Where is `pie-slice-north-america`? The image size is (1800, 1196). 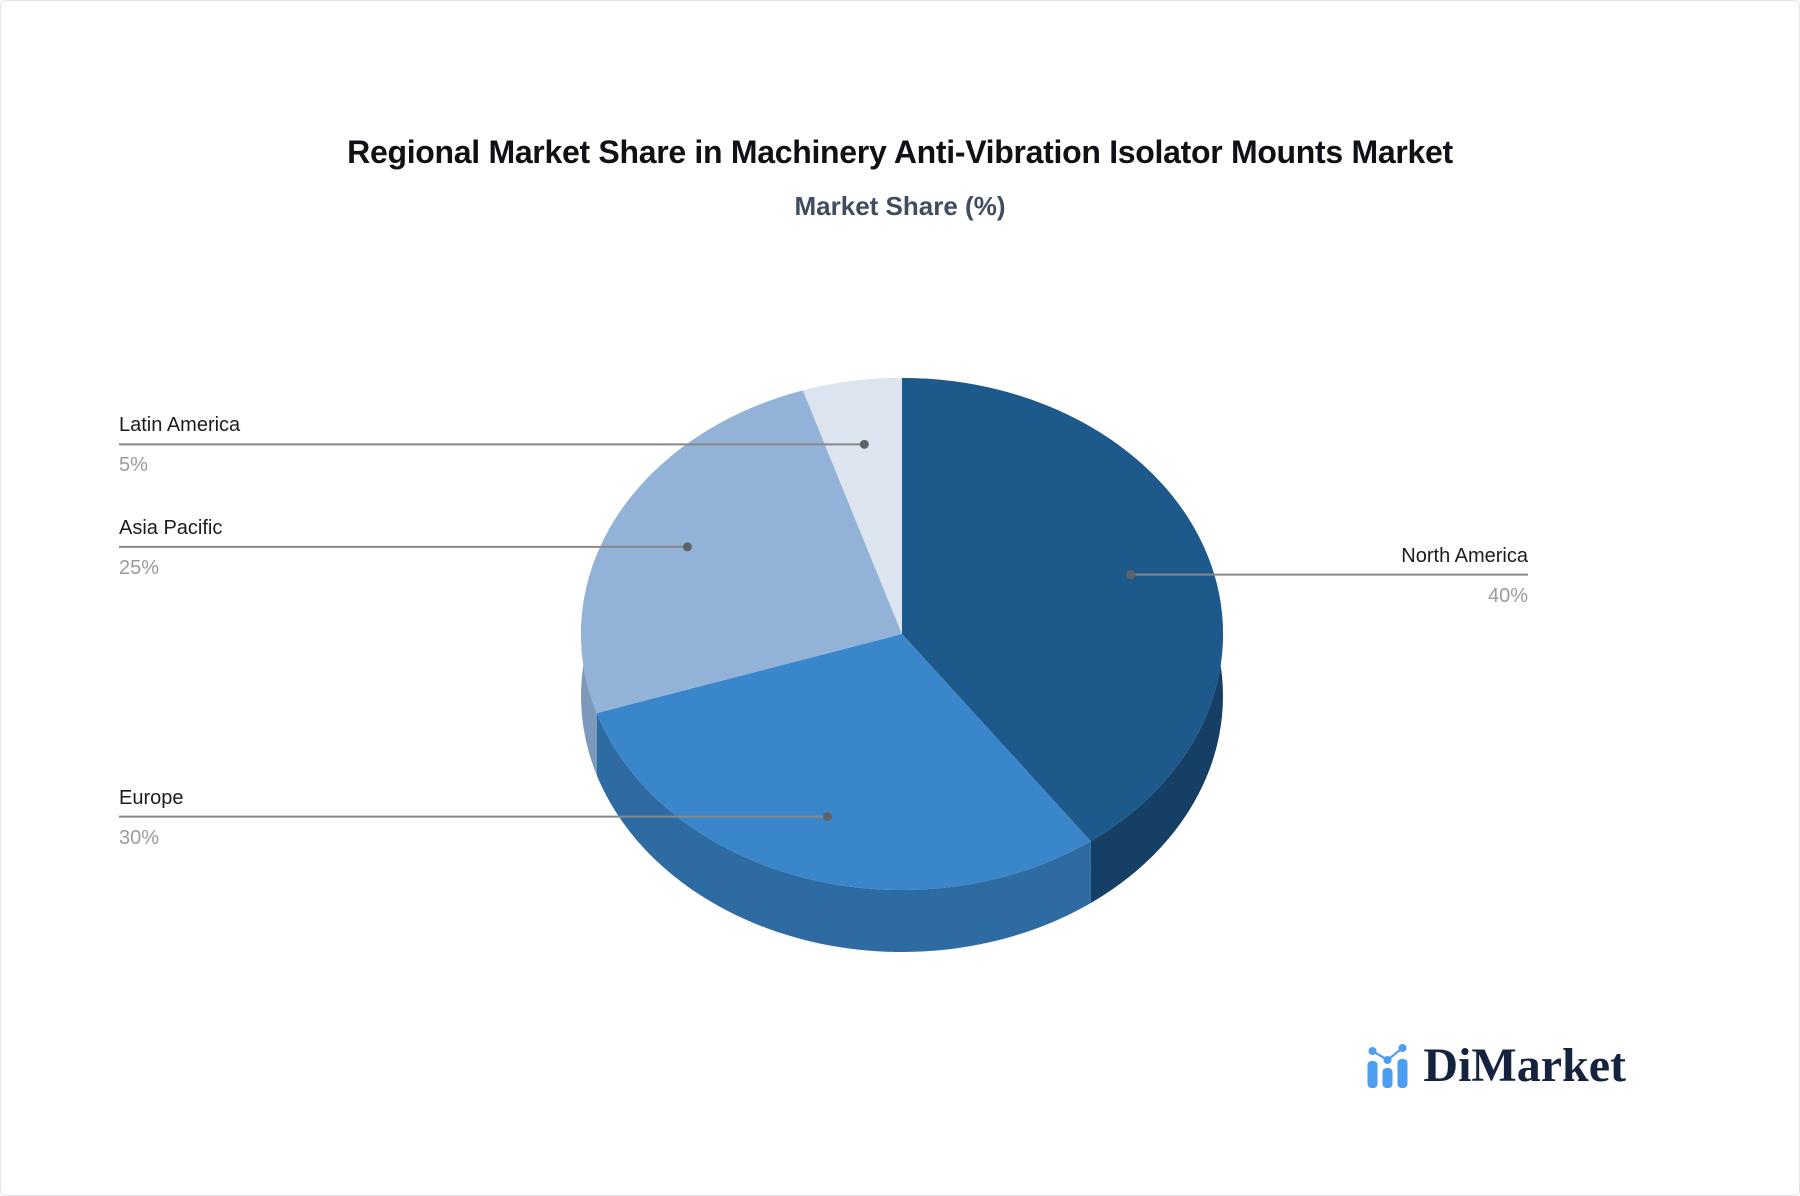 pie-slice-north-america is located at coordinates (1062, 610).